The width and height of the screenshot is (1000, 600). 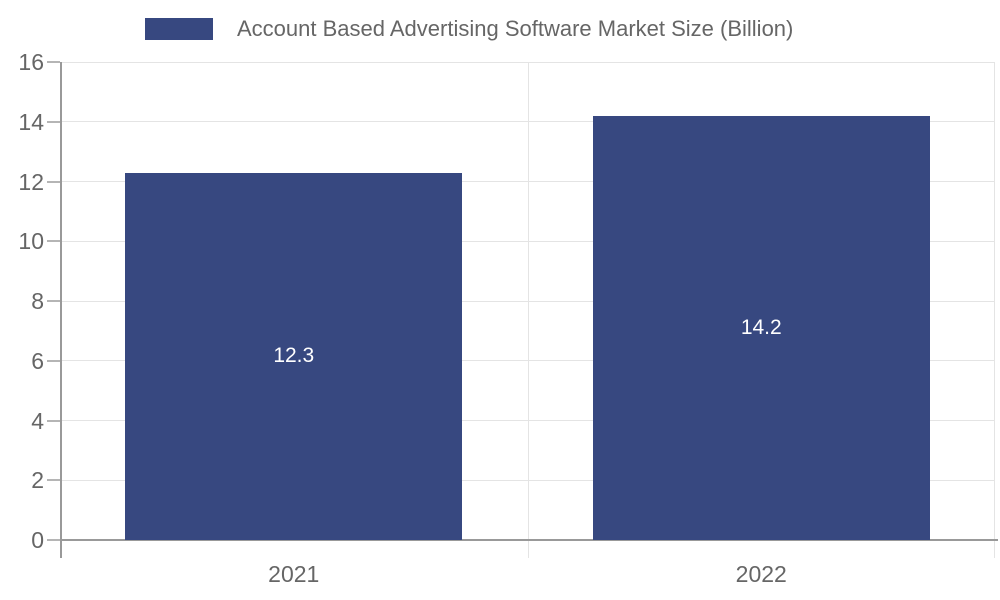 What do you see at coordinates (37, 540) in the screenshot?
I see `y-tick-label: 0` at bounding box center [37, 540].